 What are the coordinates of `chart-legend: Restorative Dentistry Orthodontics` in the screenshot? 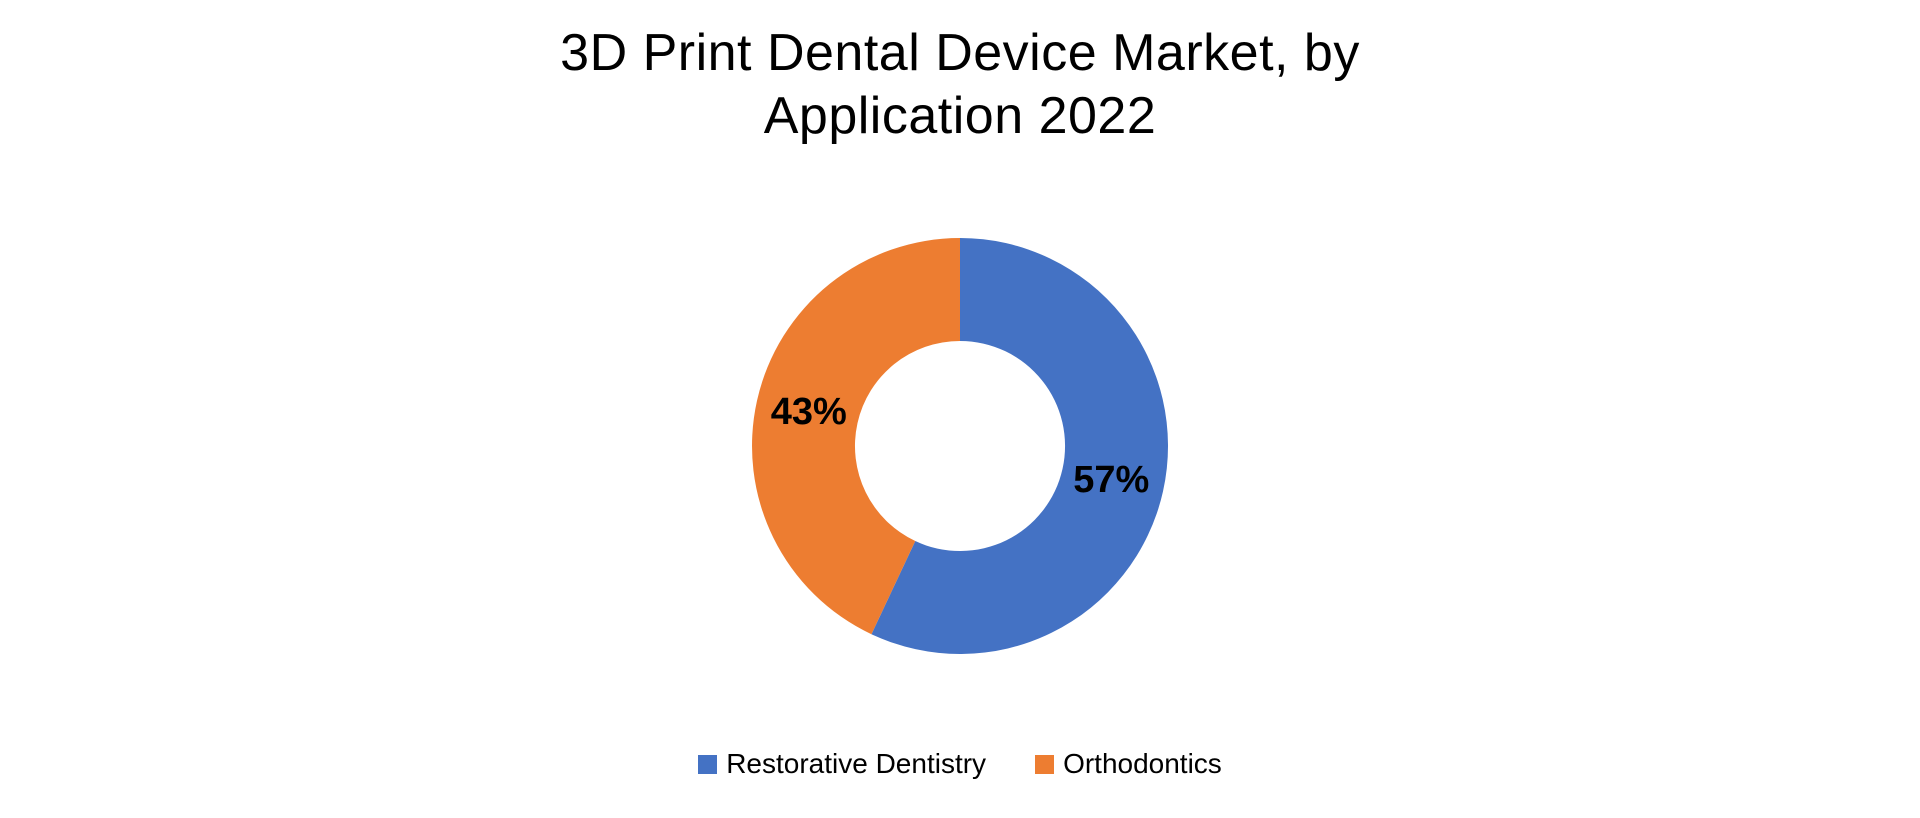 It's located at (960, 764).